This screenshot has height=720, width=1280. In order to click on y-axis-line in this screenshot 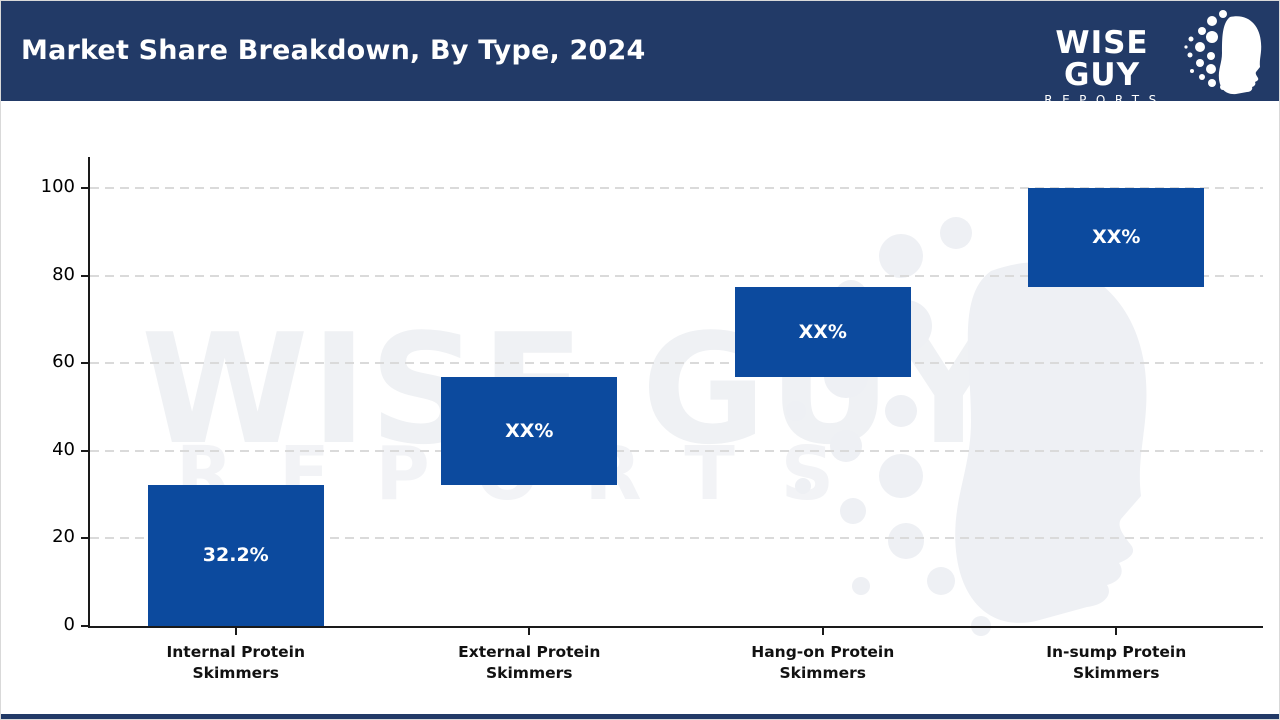, I will do `click(89, 392)`.